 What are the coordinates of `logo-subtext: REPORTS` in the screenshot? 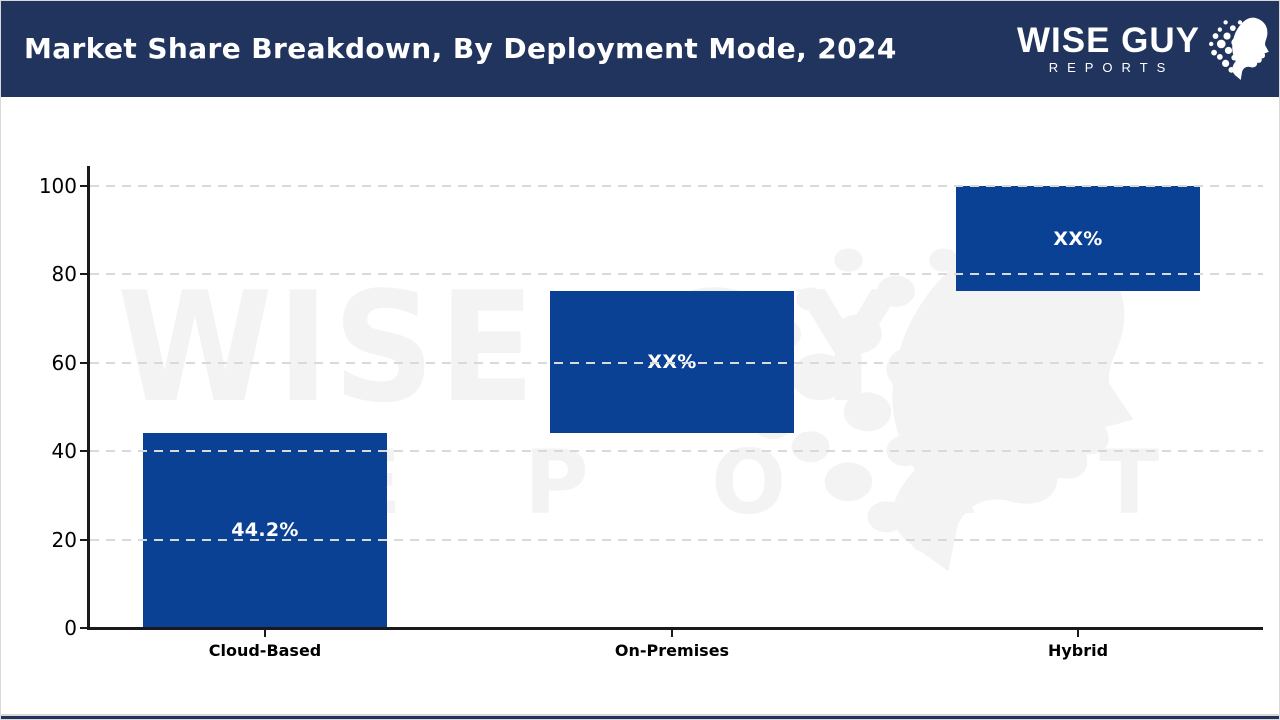 It's located at (1111, 67).